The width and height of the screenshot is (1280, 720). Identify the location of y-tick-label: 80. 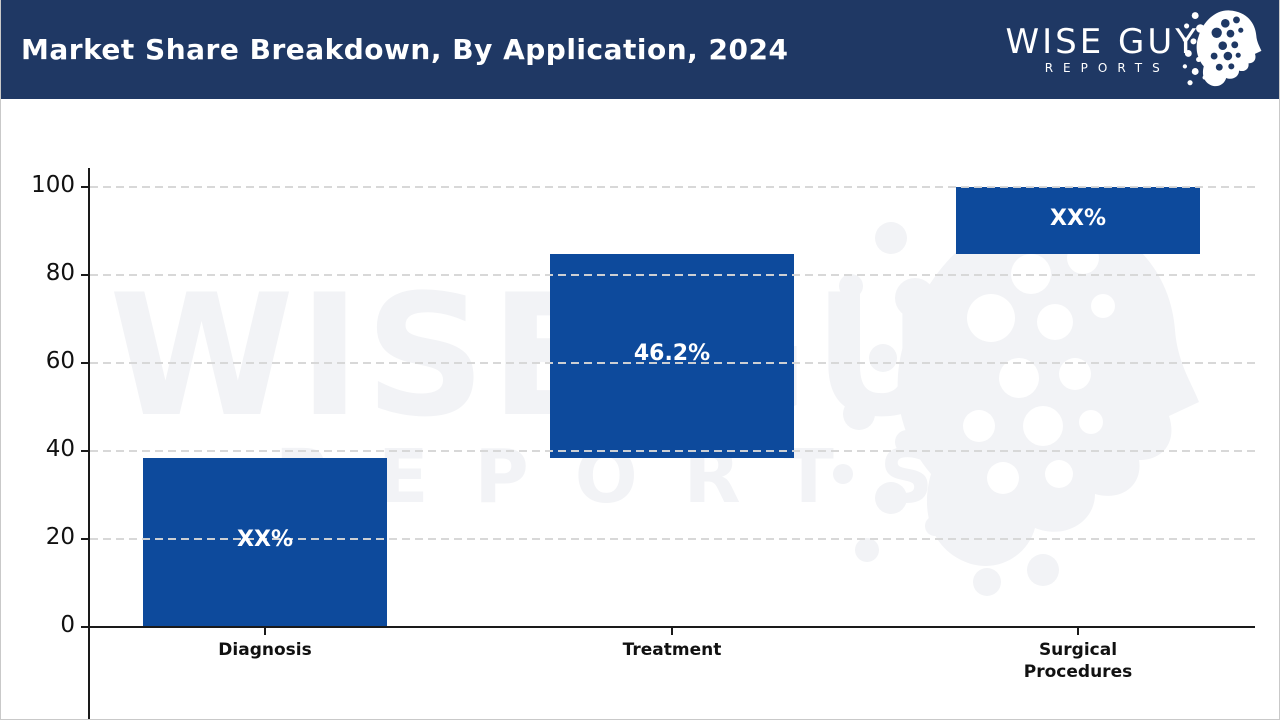
(60, 273).